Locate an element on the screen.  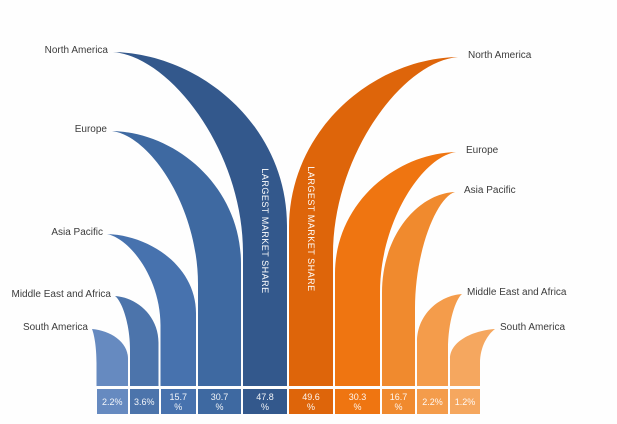
region-label-right-middle-east-and-africa: Middle East and Africa is located at coordinates (517, 292).